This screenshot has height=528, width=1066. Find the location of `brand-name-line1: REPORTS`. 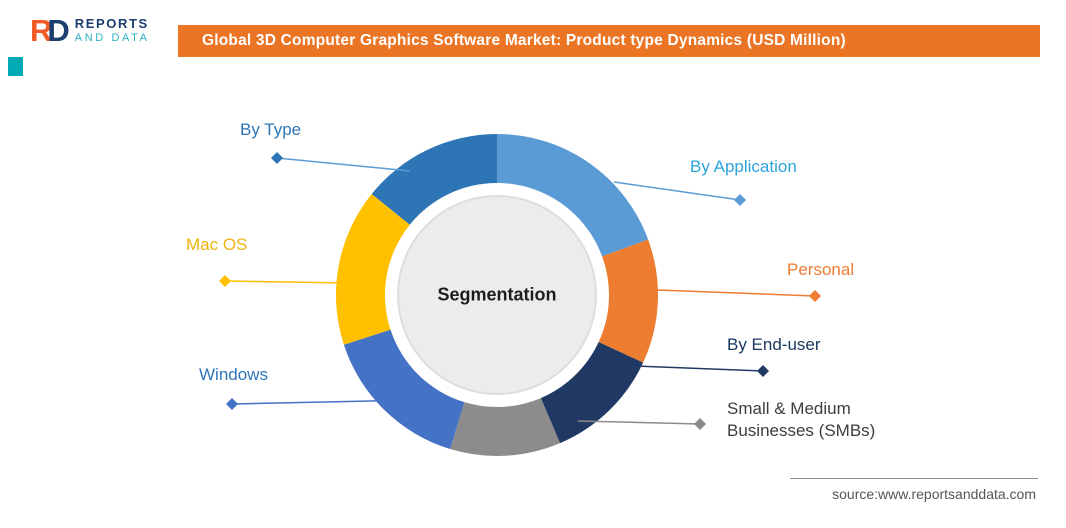

brand-name-line1: REPORTS is located at coordinates (111, 24).